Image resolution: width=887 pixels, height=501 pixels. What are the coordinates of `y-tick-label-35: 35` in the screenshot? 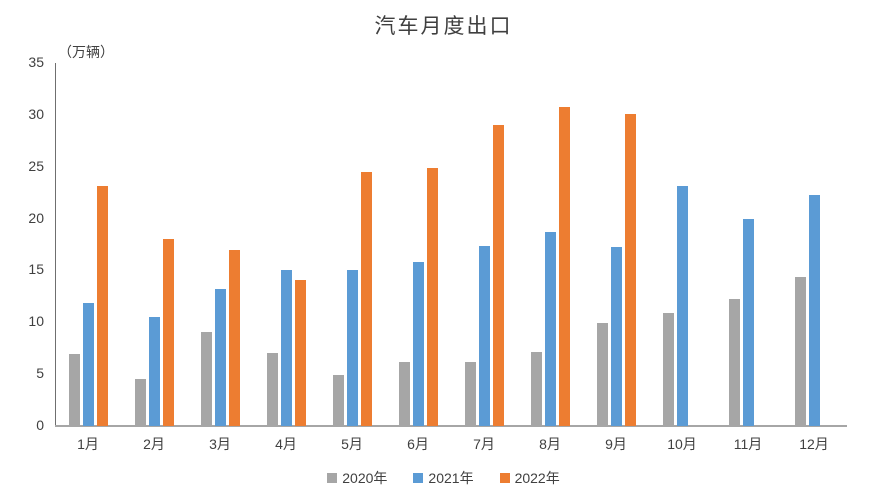 It's located at (36, 62).